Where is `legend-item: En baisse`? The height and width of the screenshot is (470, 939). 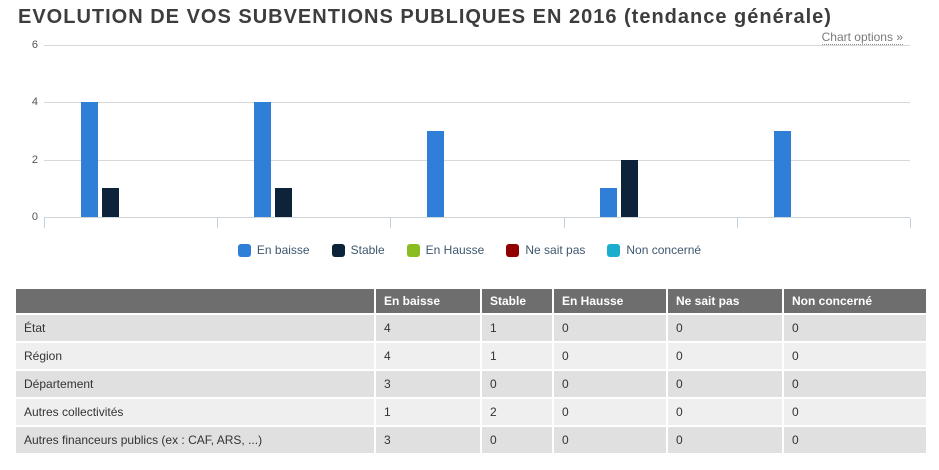 legend-item: En baisse is located at coordinates (273, 250).